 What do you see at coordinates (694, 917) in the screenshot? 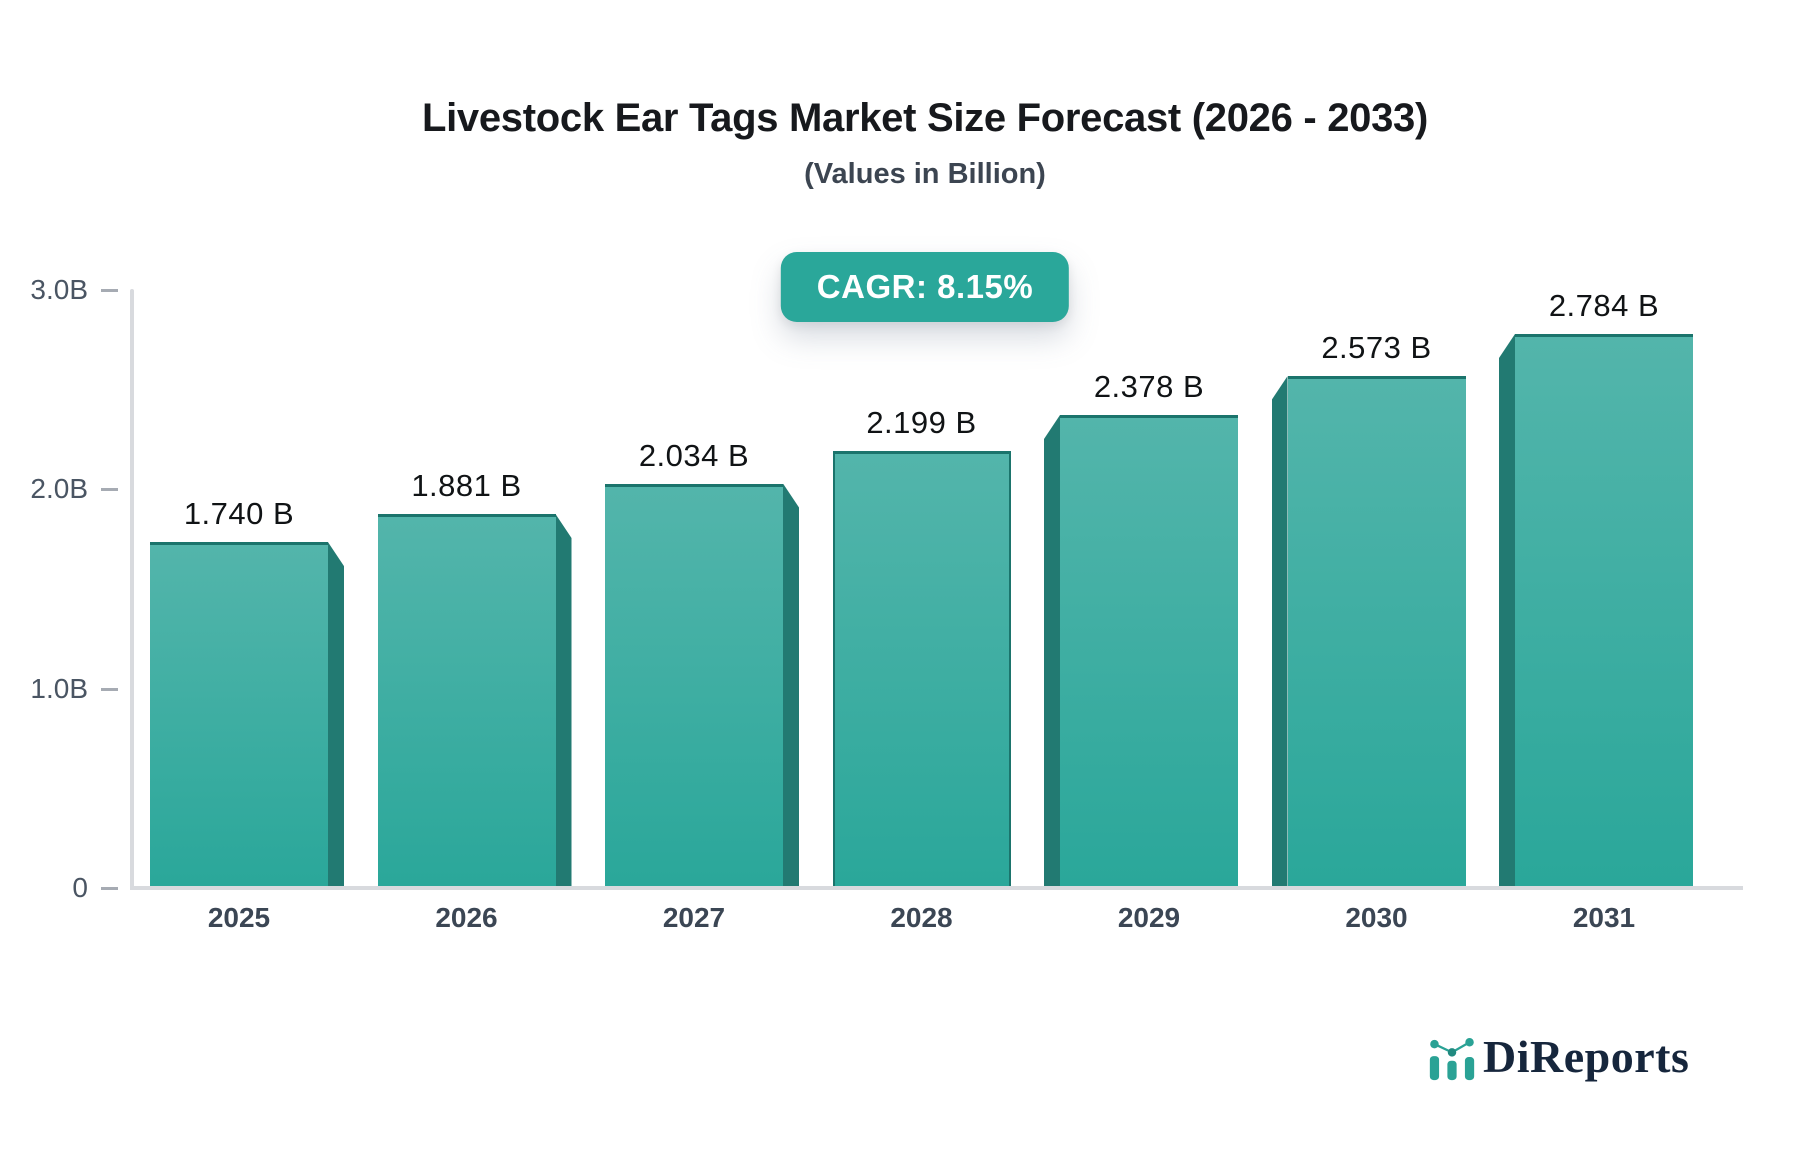
I see `x-axis-label-2027: 2027` at bounding box center [694, 917].